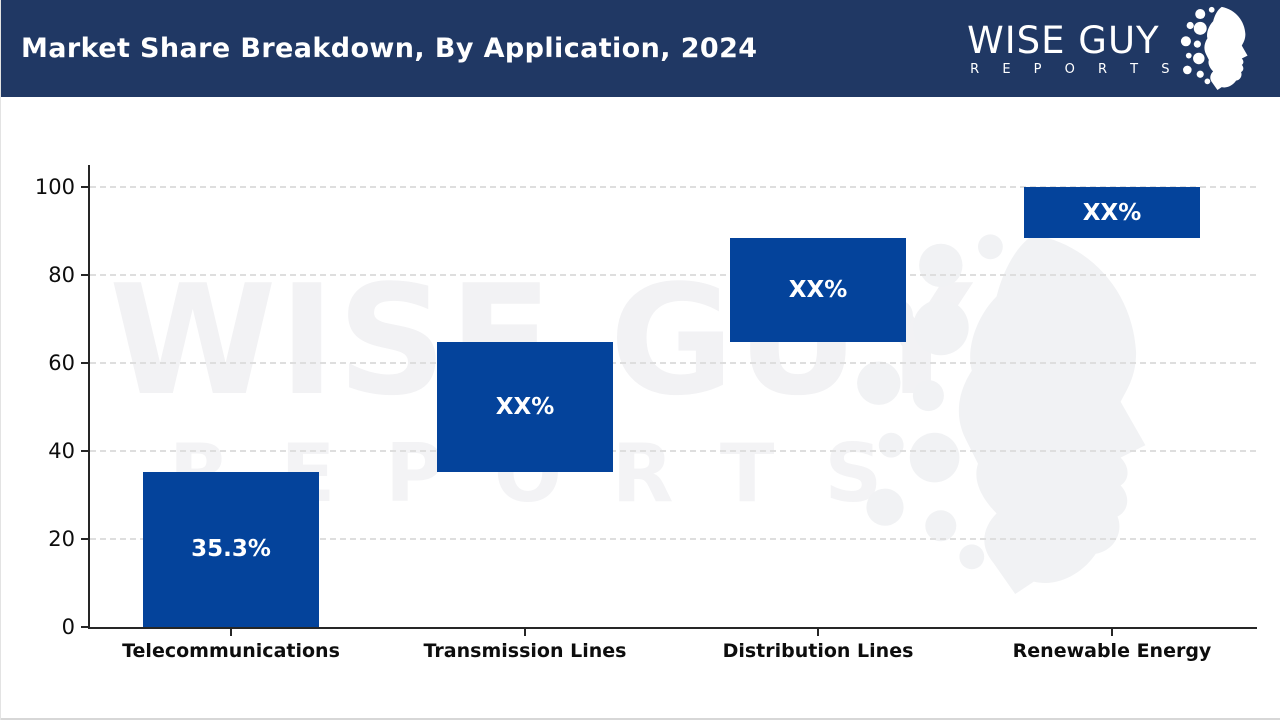 This screenshot has height=720, width=1280. What do you see at coordinates (1074, 69) in the screenshot?
I see `logo-sub: R E P O R T S` at bounding box center [1074, 69].